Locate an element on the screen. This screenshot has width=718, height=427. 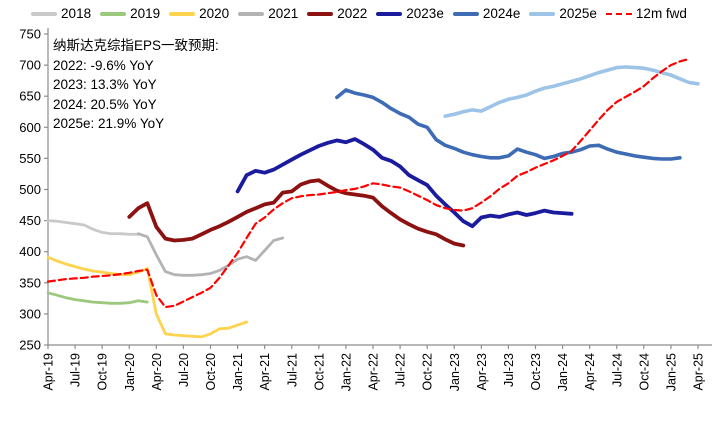
x-tick-label: Apr-19 is located at coordinates (49, 372).